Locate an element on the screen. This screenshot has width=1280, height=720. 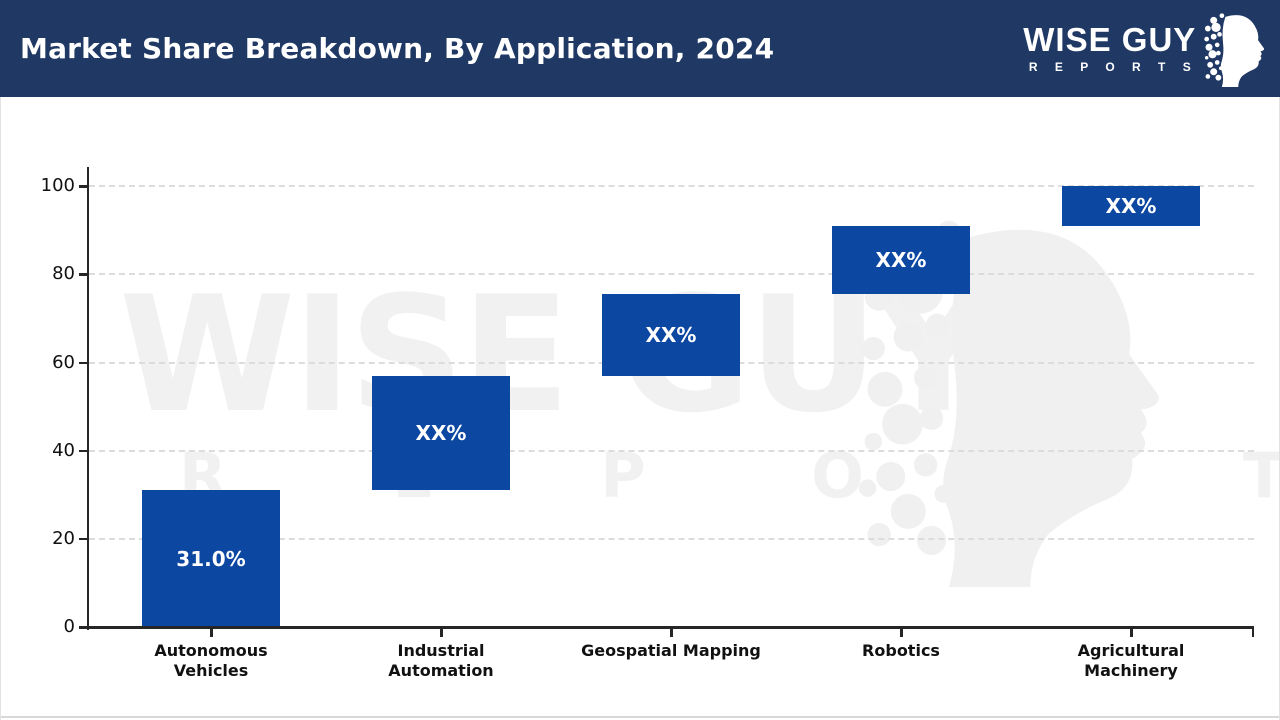
bar-industrial-automation: XX% is located at coordinates (441, 433).